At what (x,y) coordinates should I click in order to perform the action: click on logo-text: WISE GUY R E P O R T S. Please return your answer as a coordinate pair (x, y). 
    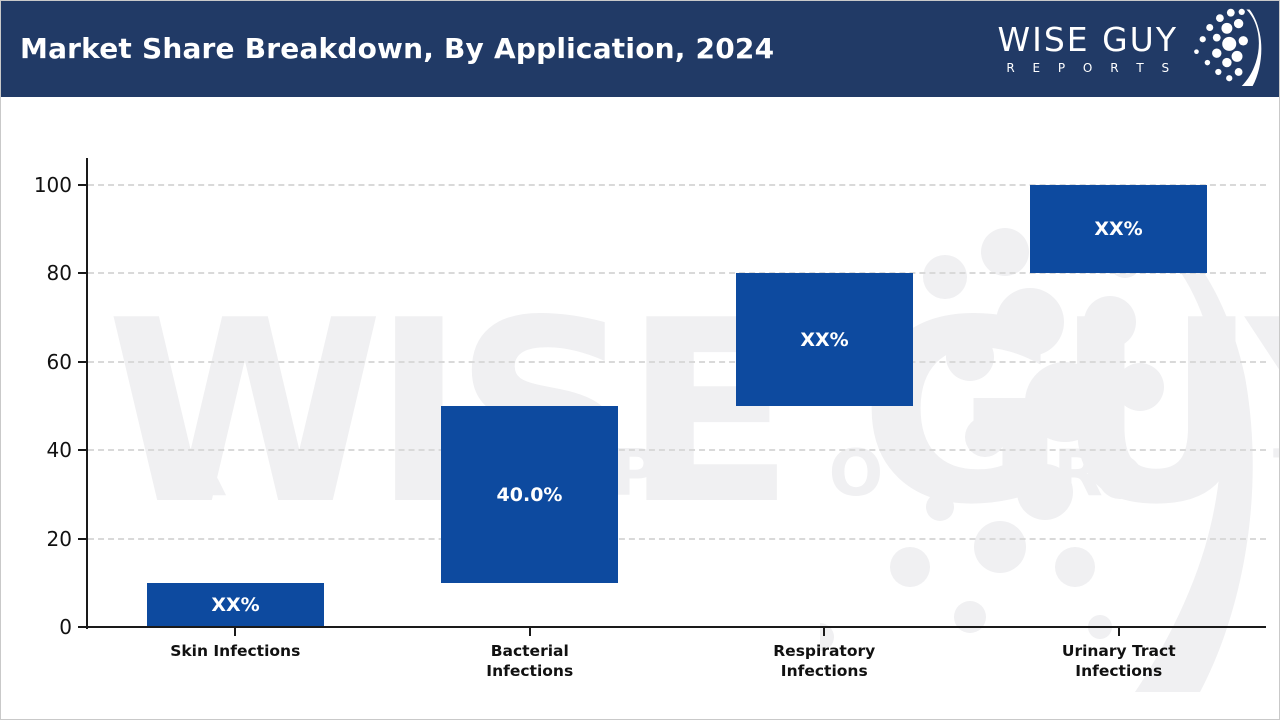
    Looking at the image, I should click on (1087, 48).